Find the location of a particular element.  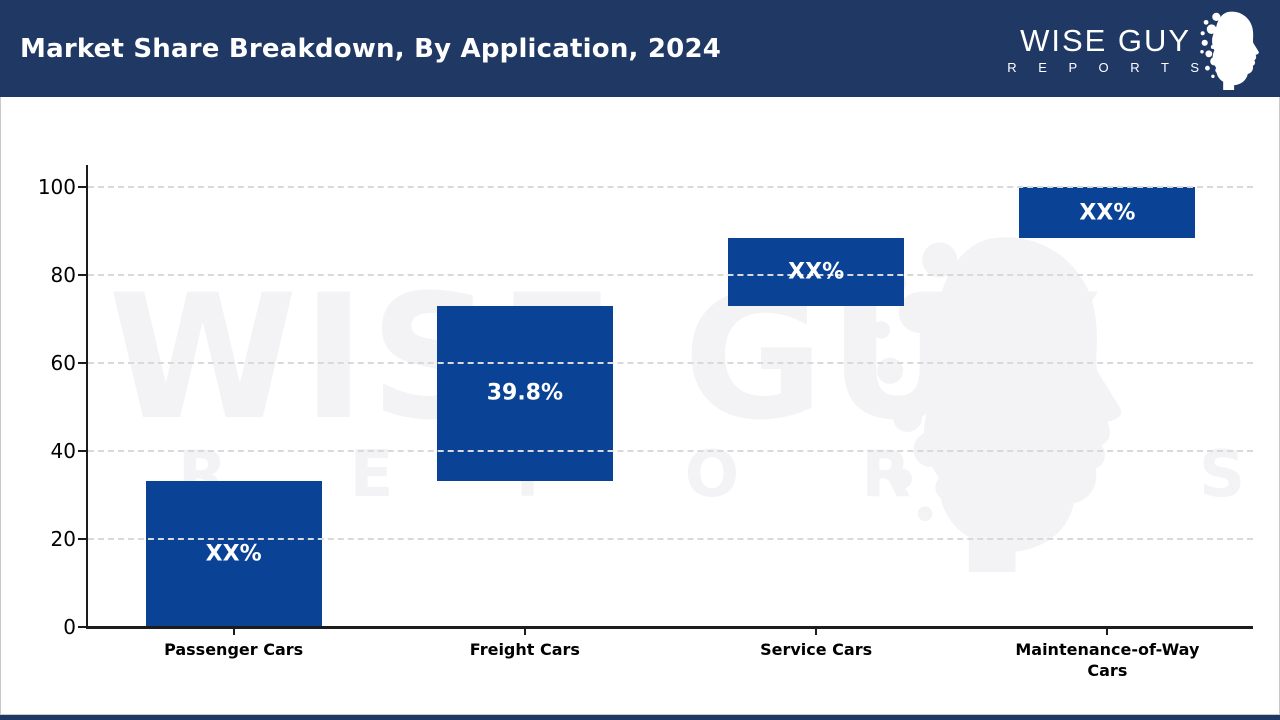

category-label: Service Cars is located at coordinates (816, 649).